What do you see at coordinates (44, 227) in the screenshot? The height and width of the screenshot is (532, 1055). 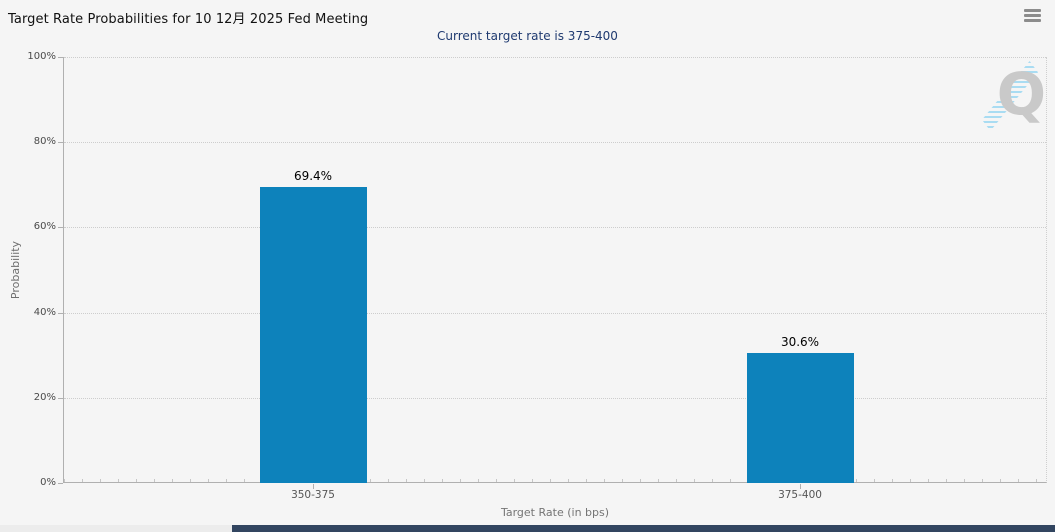 I see `y-tick-label: 60%` at bounding box center [44, 227].